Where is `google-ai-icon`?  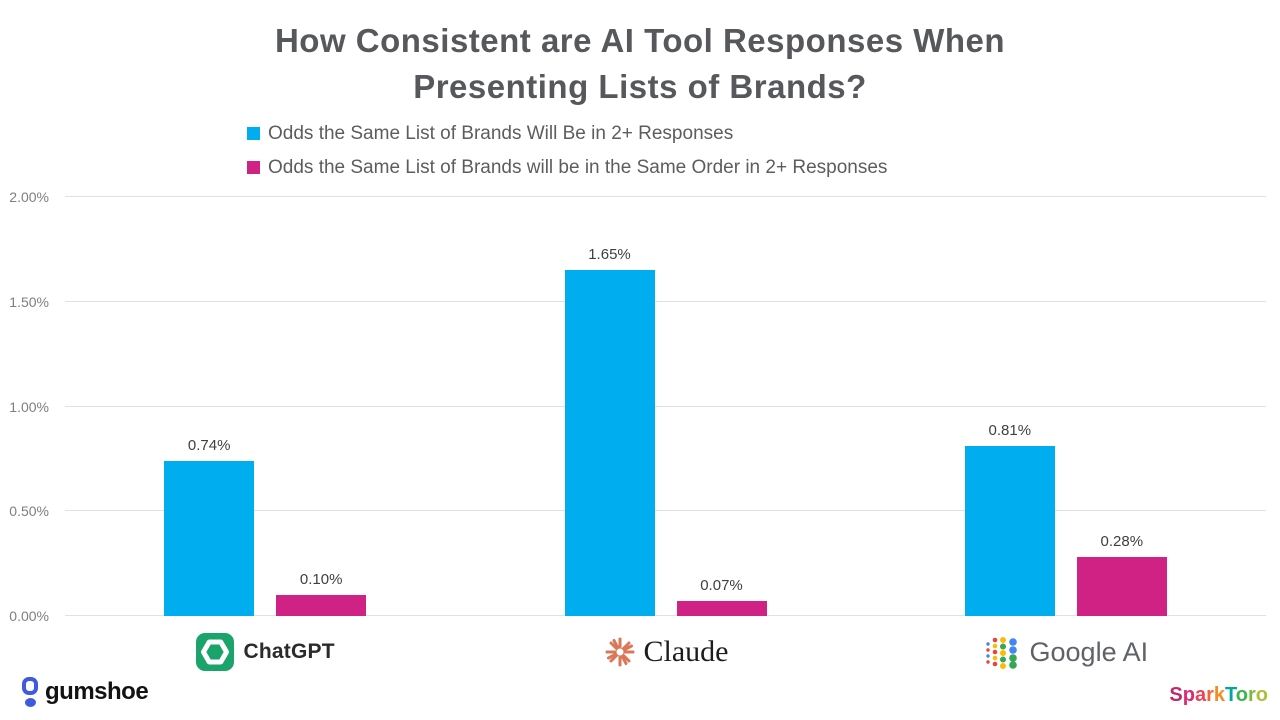
google-ai-icon is located at coordinates (1001, 653).